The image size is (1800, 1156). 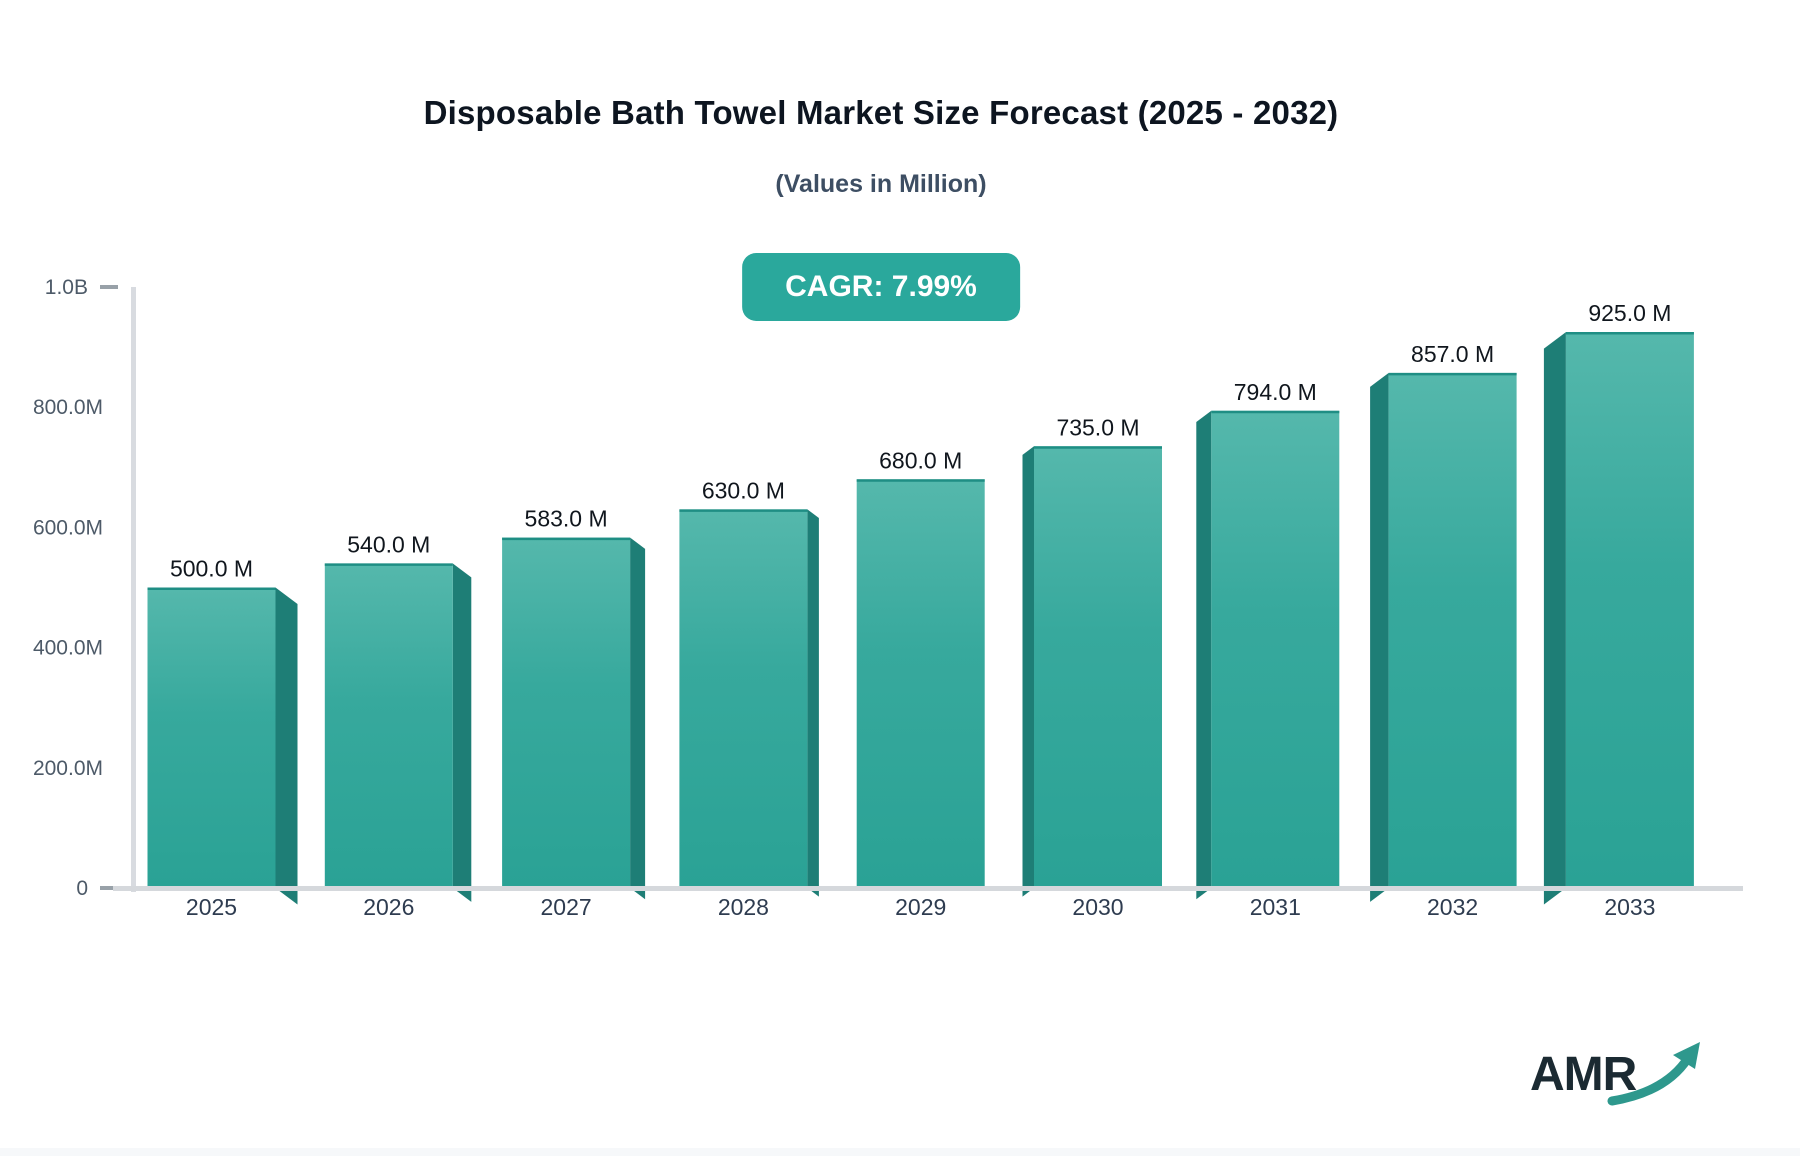 What do you see at coordinates (66, 287) in the screenshot?
I see `y-tick-label: 1.0B` at bounding box center [66, 287].